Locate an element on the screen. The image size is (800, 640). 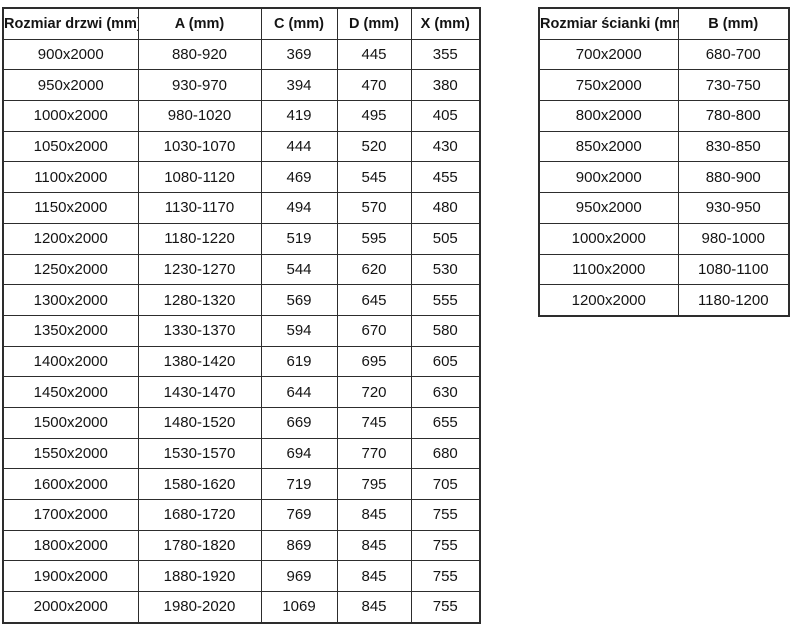
table-cell: 605 is located at coordinates (445, 361).